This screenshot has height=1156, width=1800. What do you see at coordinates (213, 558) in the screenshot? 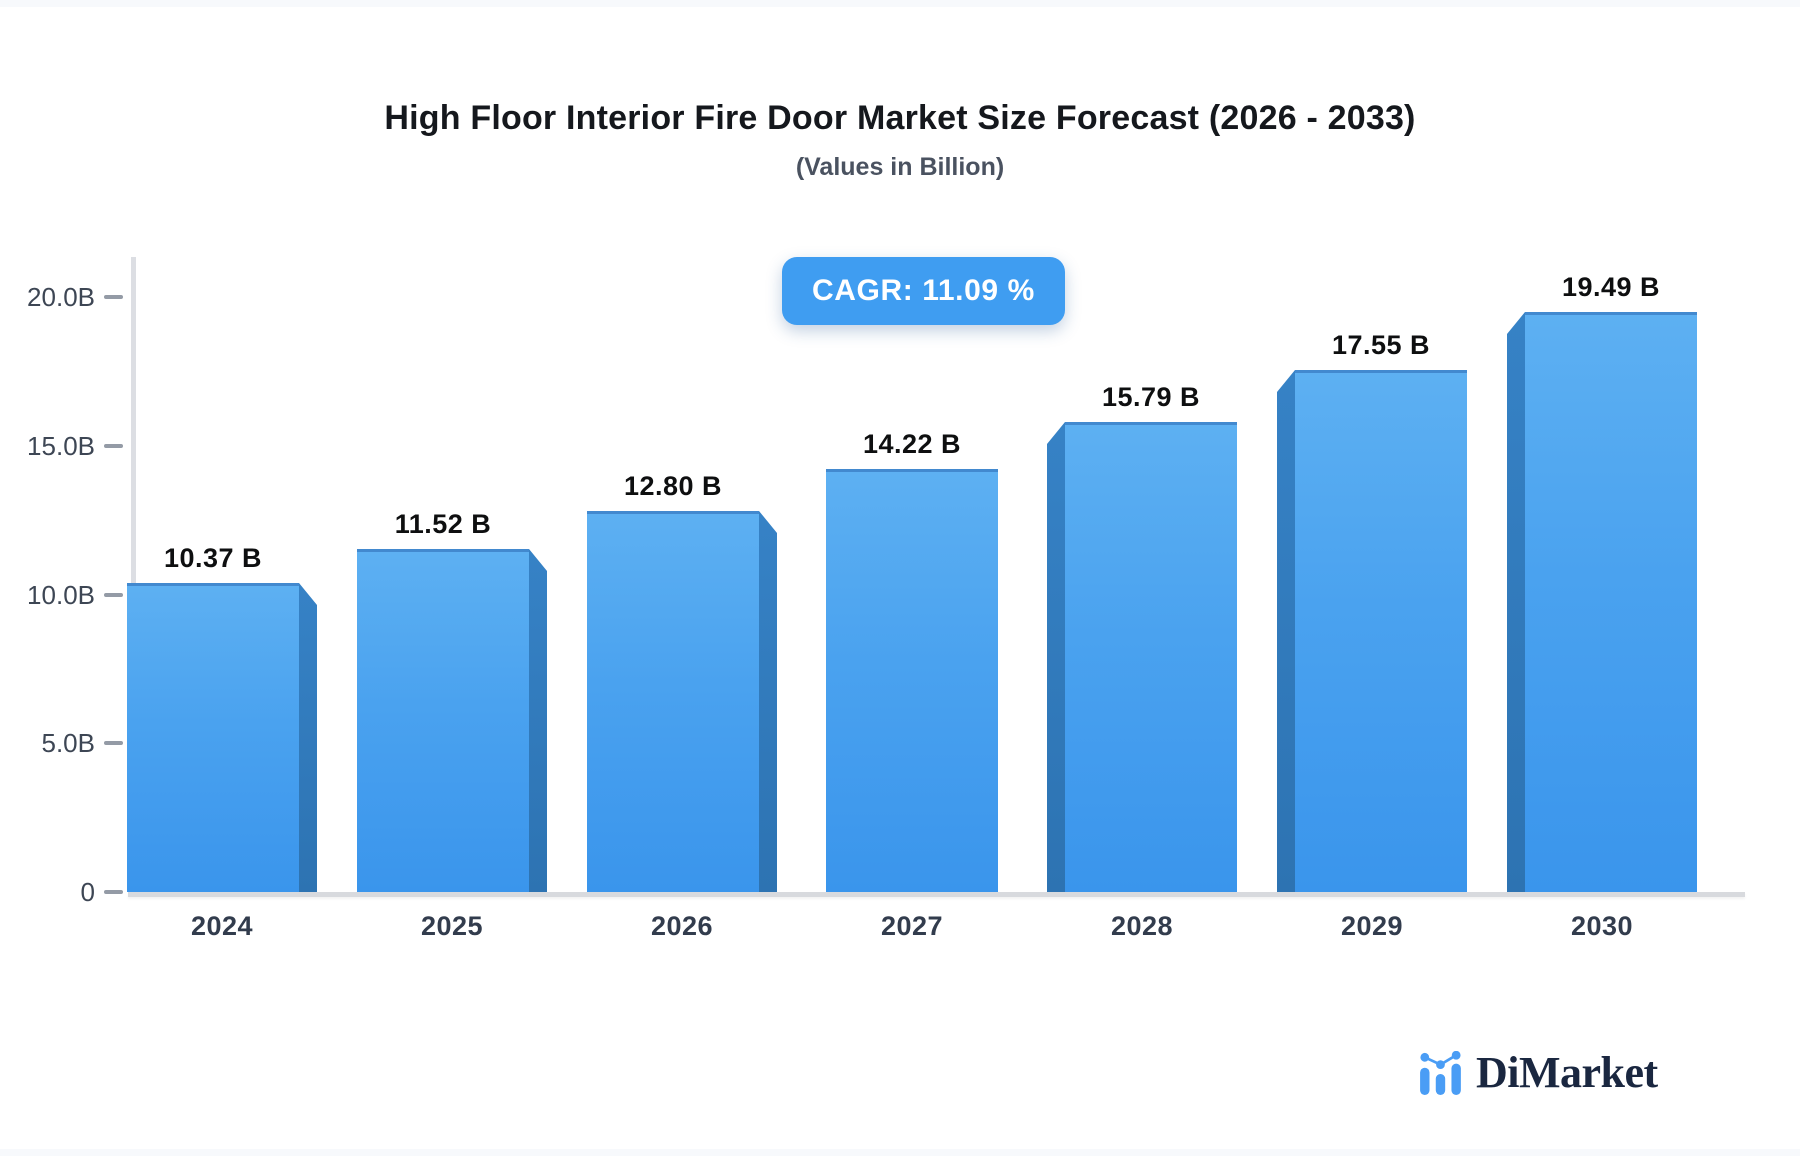
I see `bar-value-label: 10.37 B` at bounding box center [213, 558].